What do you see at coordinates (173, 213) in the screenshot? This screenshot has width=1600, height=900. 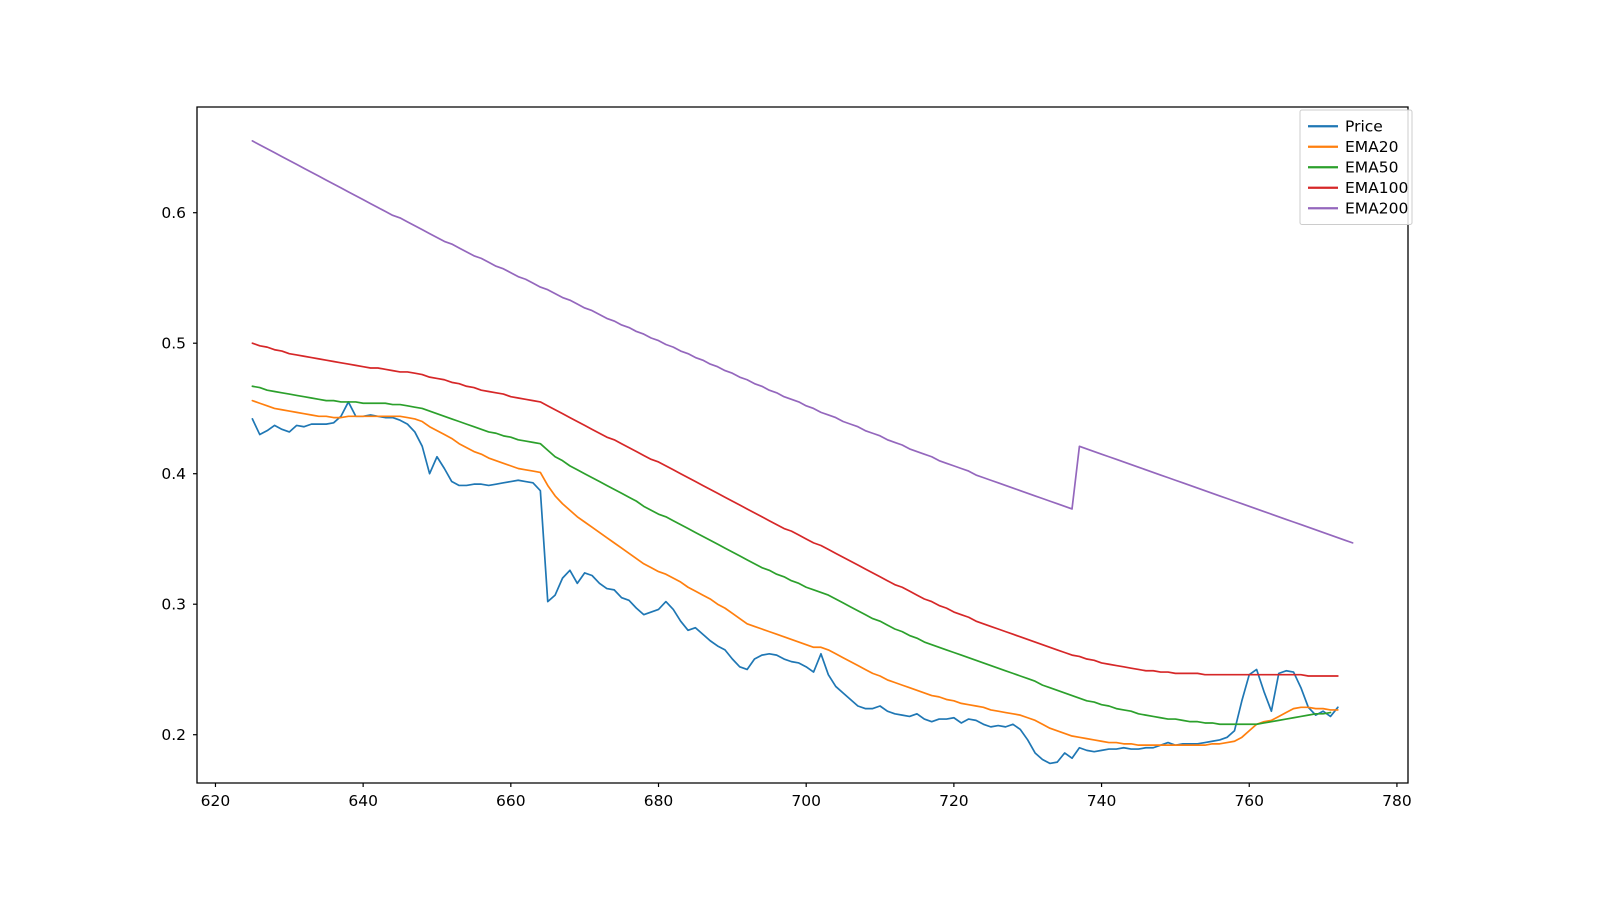 I see `y-tick-label: 0.6` at bounding box center [173, 213].